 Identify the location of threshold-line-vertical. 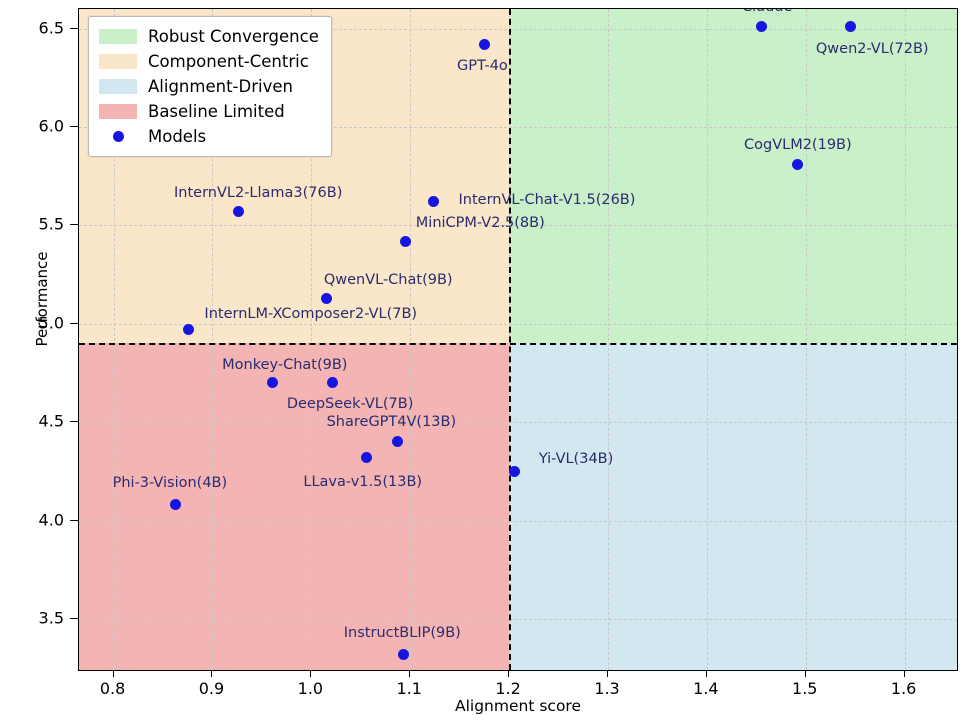
(510, 339).